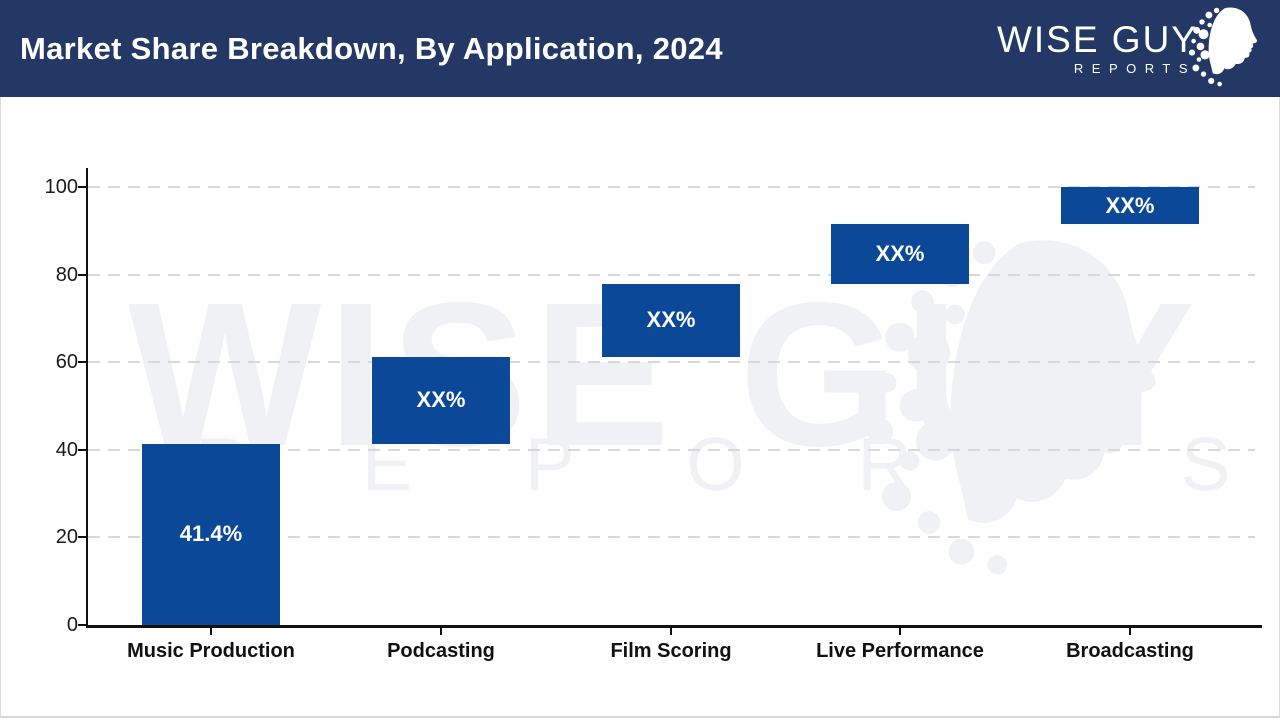 Image resolution: width=1280 pixels, height=720 pixels. I want to click on logo-text: WISE GUY REPORTS, so click(1097, 48).